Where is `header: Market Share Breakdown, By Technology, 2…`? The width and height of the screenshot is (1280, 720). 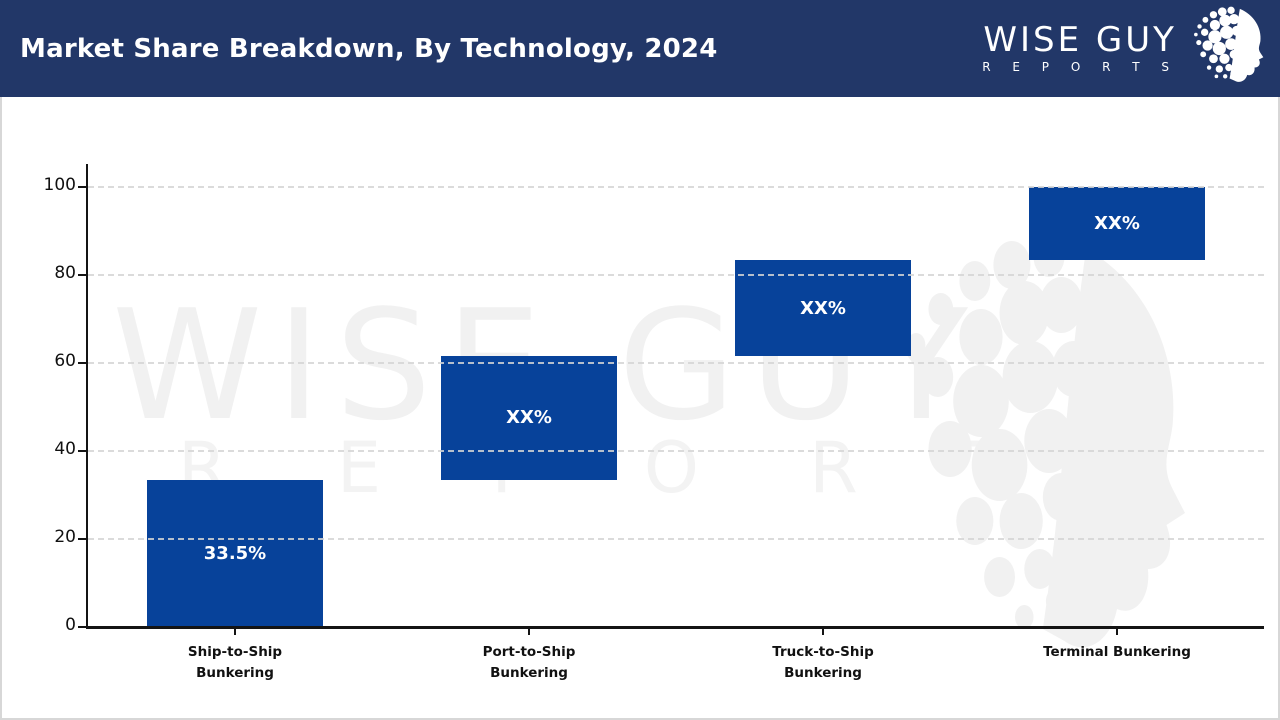 header: Market Share Breakdown, By Technology, 2… is located at coordinates (640, 48).